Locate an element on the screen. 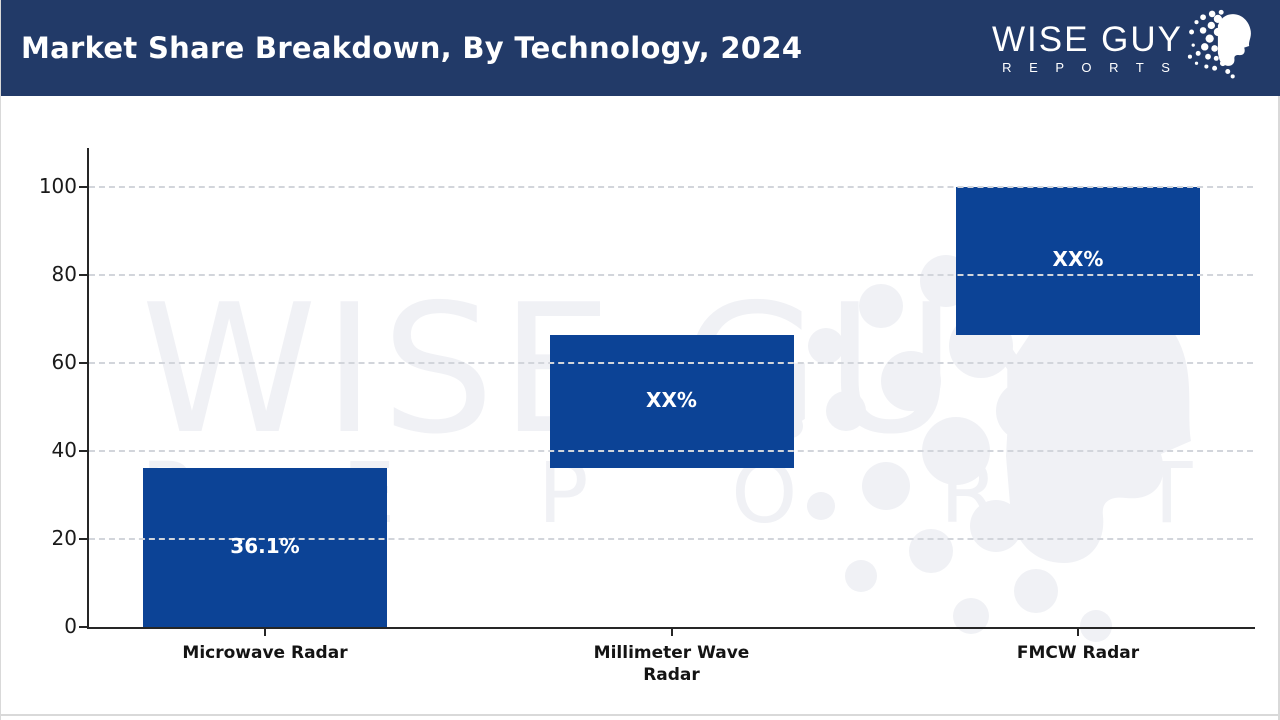 Image resolution: width=1280 pixels, height=720 pixels. x-axis-category-label: Millimeter Wave Radar is located at coordinates (671, 664).